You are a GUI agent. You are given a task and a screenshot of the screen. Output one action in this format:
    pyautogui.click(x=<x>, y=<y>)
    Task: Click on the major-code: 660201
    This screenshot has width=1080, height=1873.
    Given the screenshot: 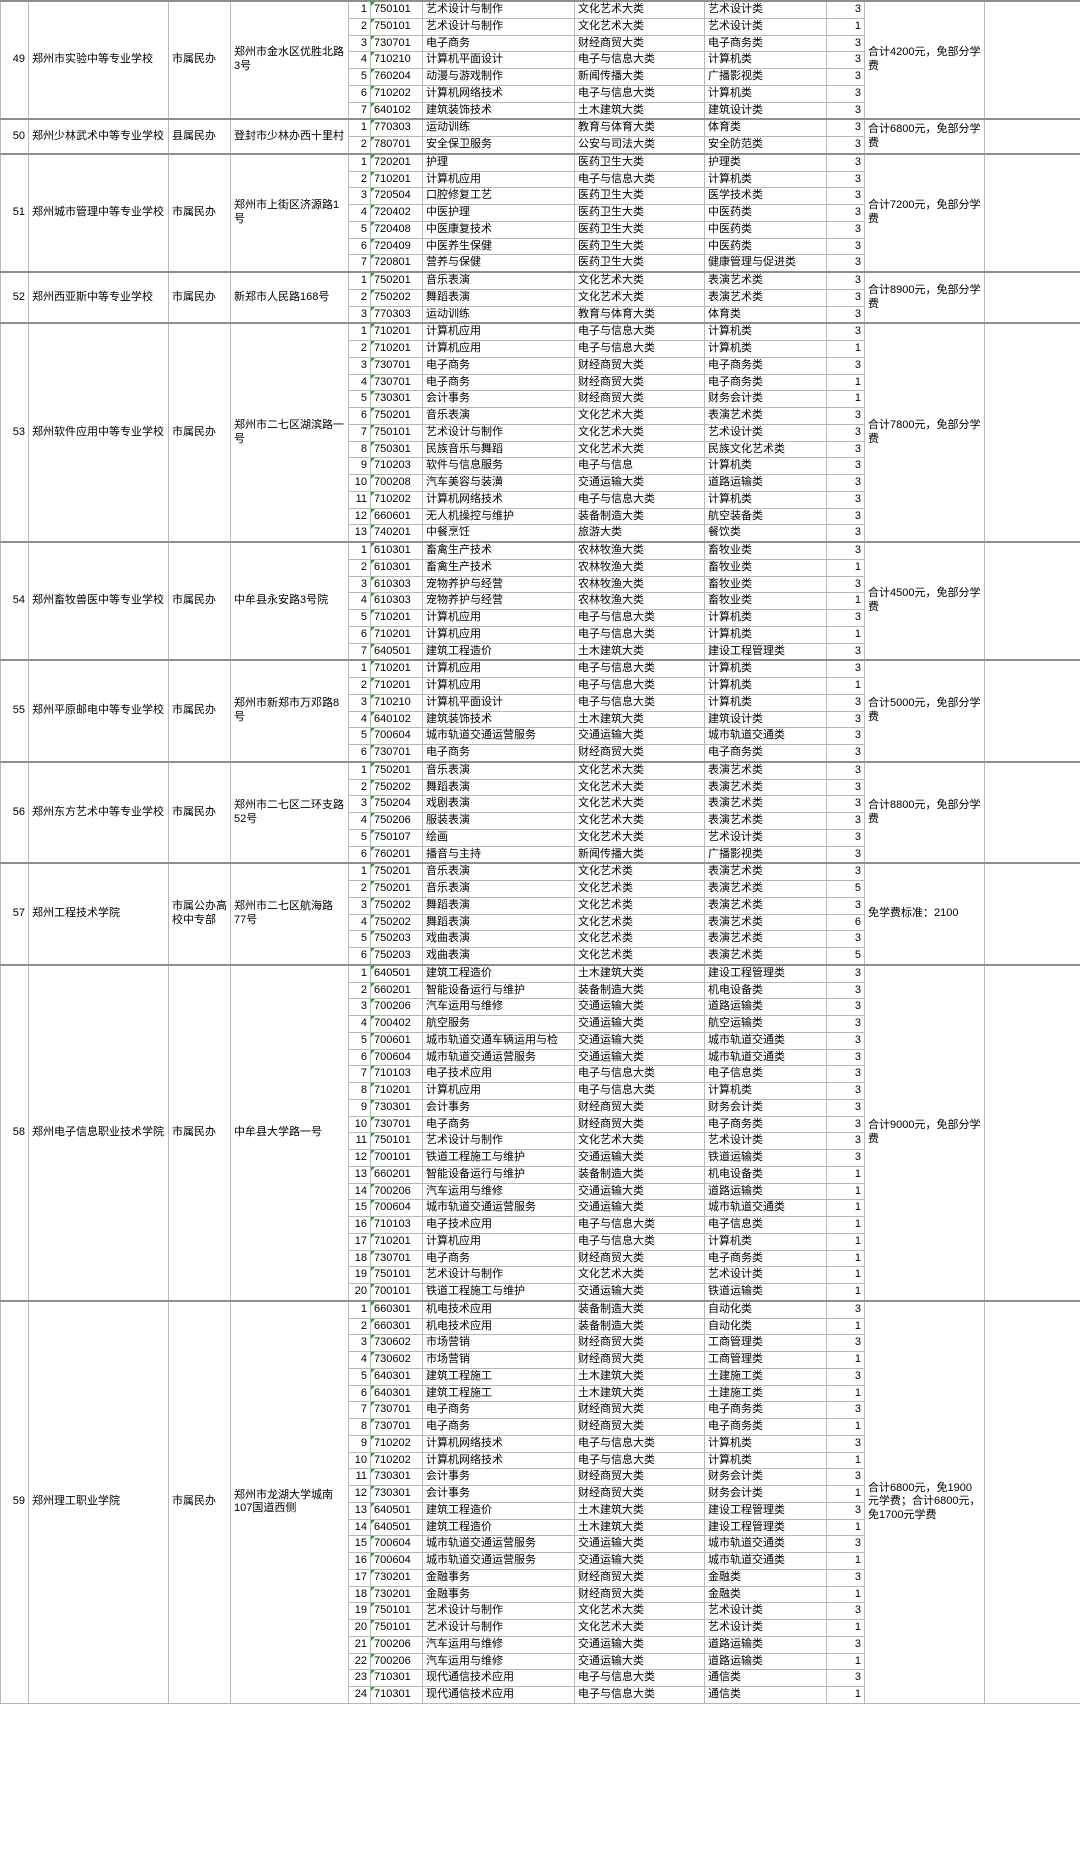 What is the action you would take?
    pyautogui.click(x=396, y=990)
    